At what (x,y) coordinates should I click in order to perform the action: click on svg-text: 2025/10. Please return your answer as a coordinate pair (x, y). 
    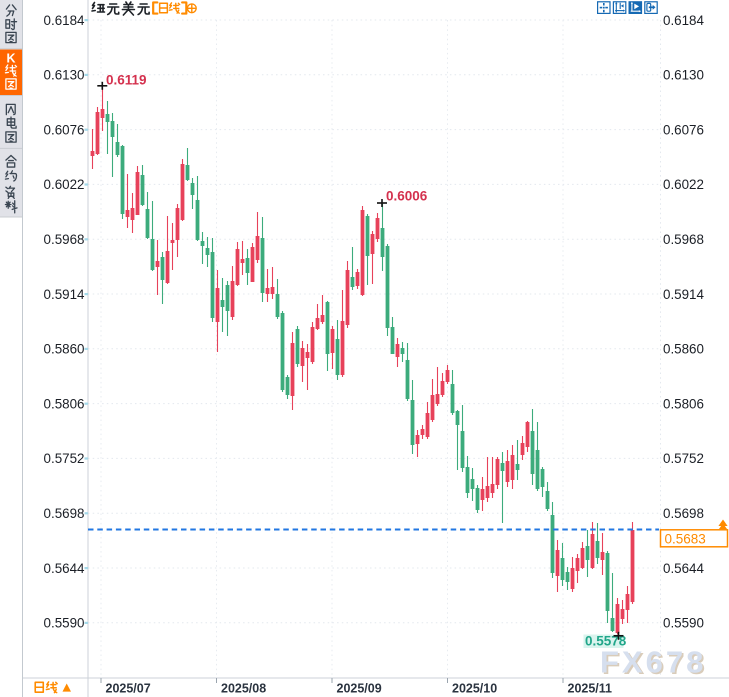
    Looking at the image, I should click on (474, 689).